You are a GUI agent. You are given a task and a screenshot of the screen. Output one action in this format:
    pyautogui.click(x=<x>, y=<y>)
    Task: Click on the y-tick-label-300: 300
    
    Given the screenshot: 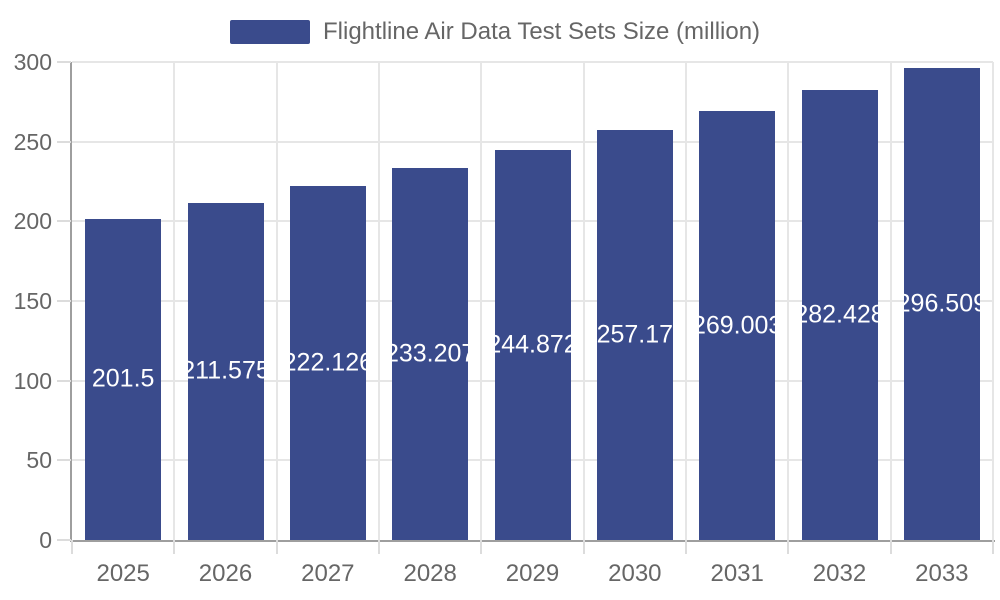 What is the action you would take?
    pyautogui.click(x=32, y=62)
    